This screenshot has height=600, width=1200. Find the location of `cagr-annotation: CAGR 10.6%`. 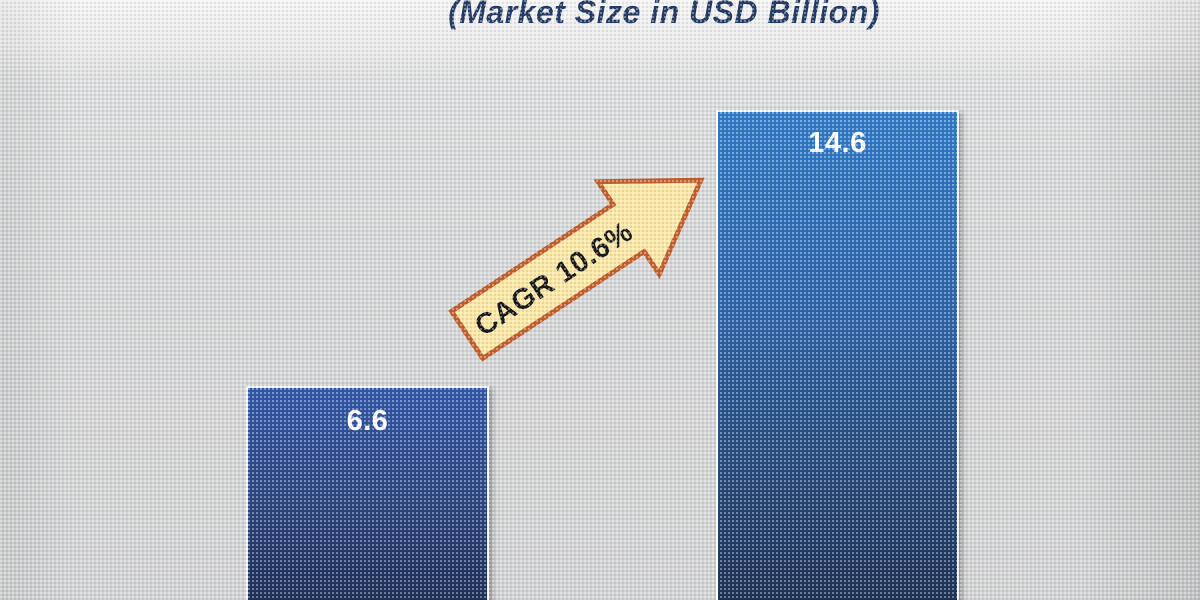

cagr-annotation: CAGR 10.6% is located at coordinates (554, 279).